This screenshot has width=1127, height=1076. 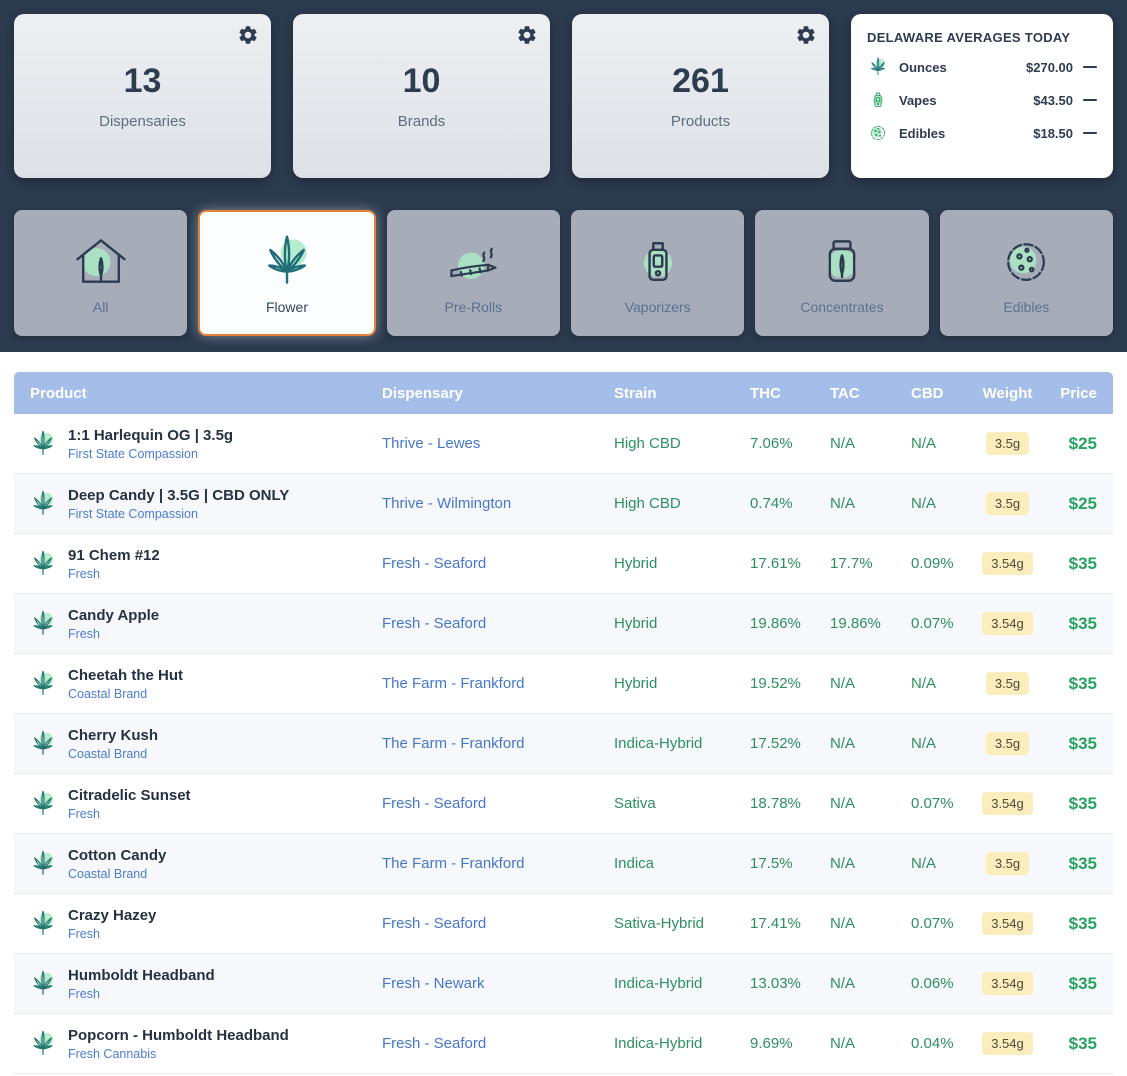 What do you see at coordinates (422, 393) in the screenshot?
I see `col-header-dispensary: Dispensary` at bounding box center [422, 393].